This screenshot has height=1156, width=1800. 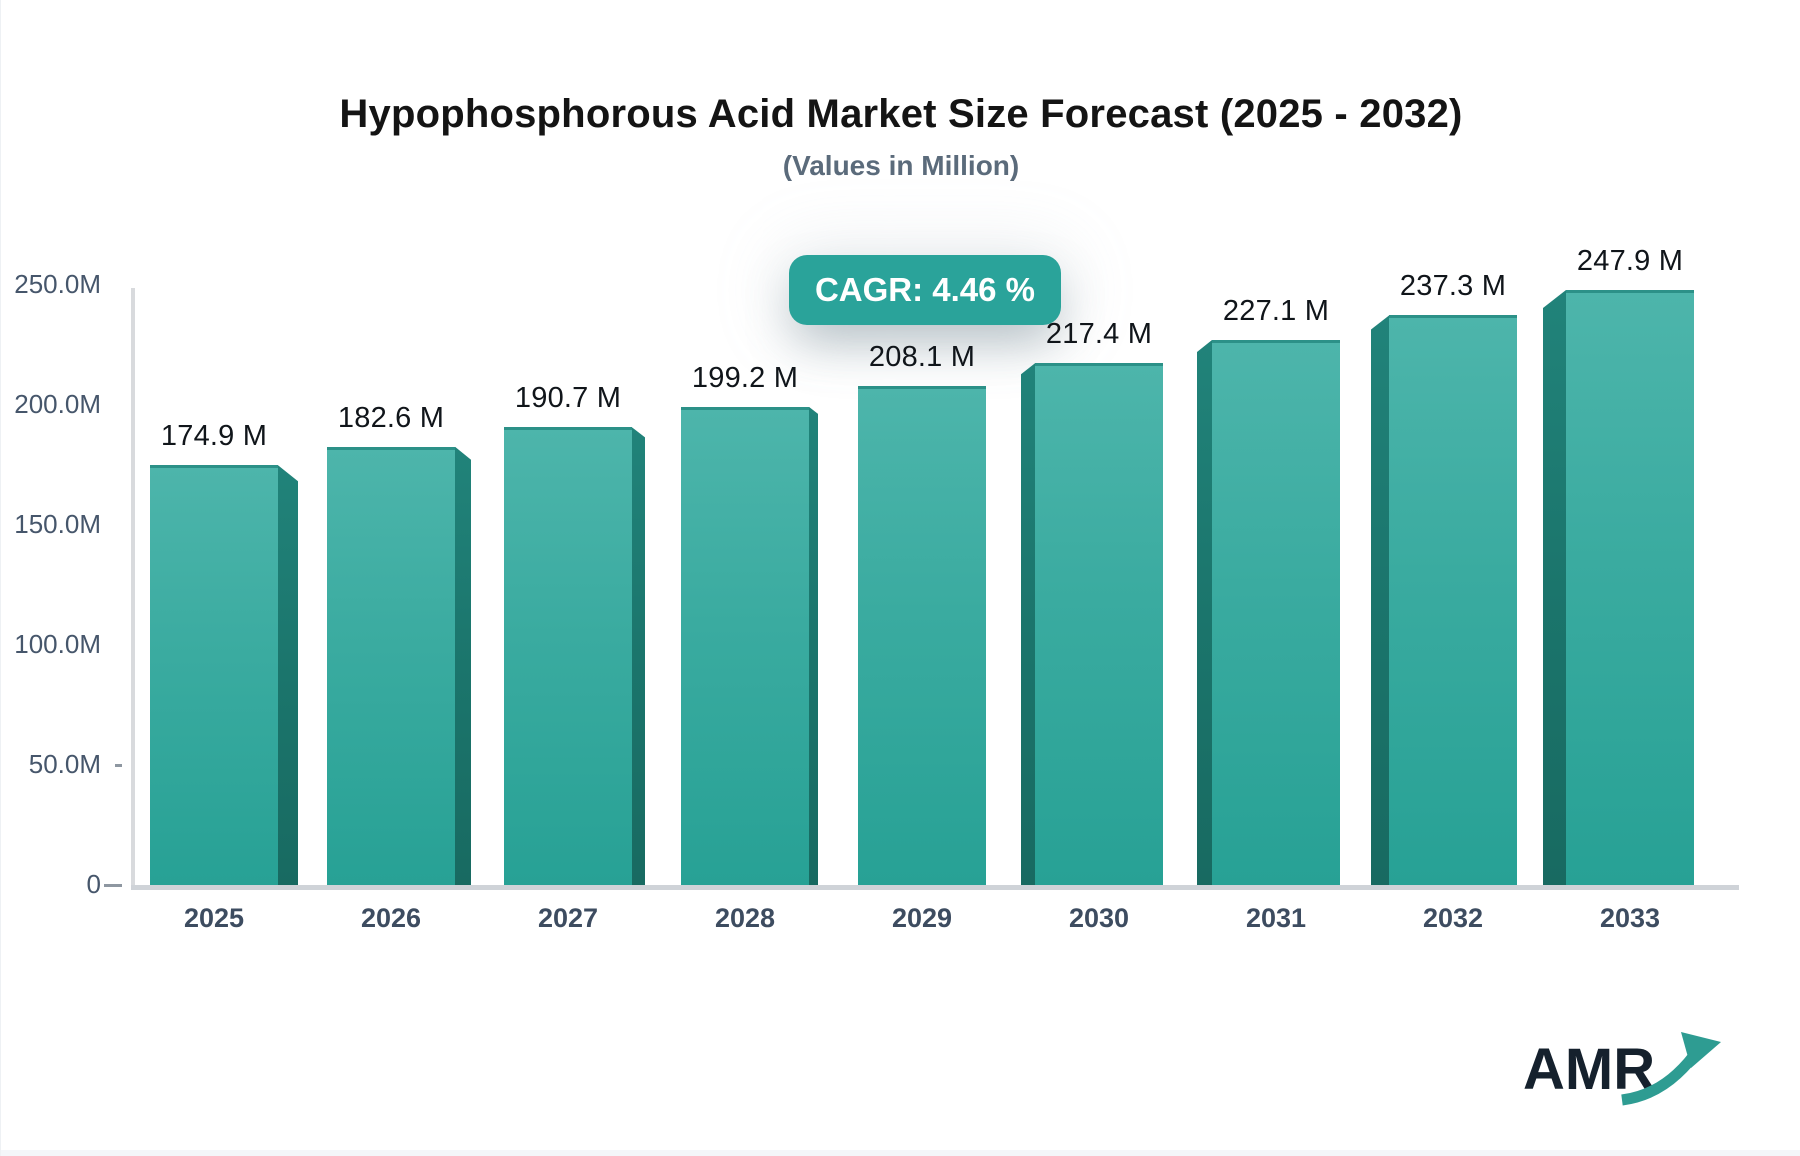 I want to click on bar-2033, so click(x=1630, y=587).